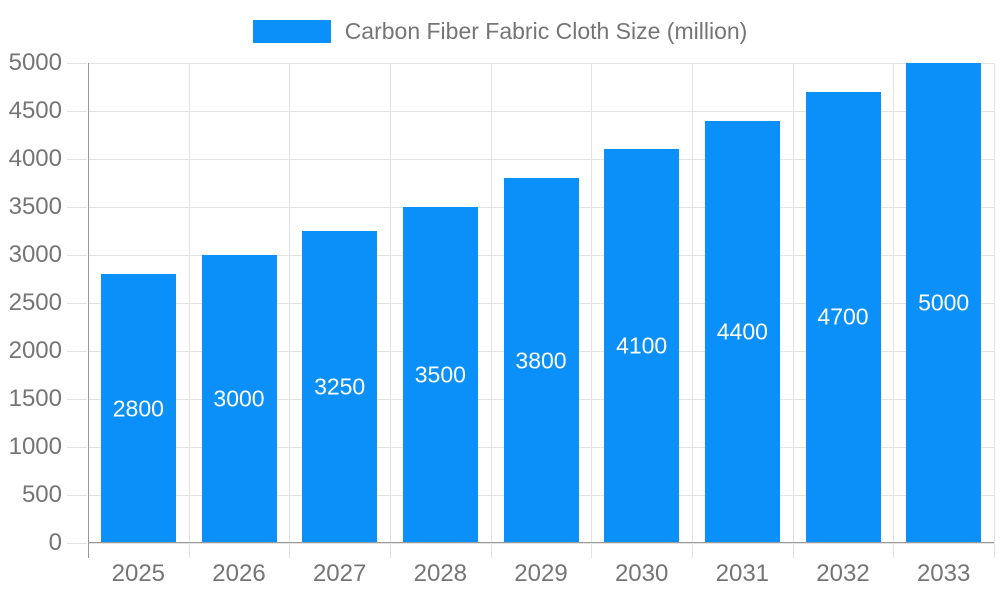 This screenshot has width=1000, height=600. Describe the element at coordinates (546, 31) in the screenshot. I see `legend-label: Carbon Fiber Fabric Cloth Size (million)` at that location.